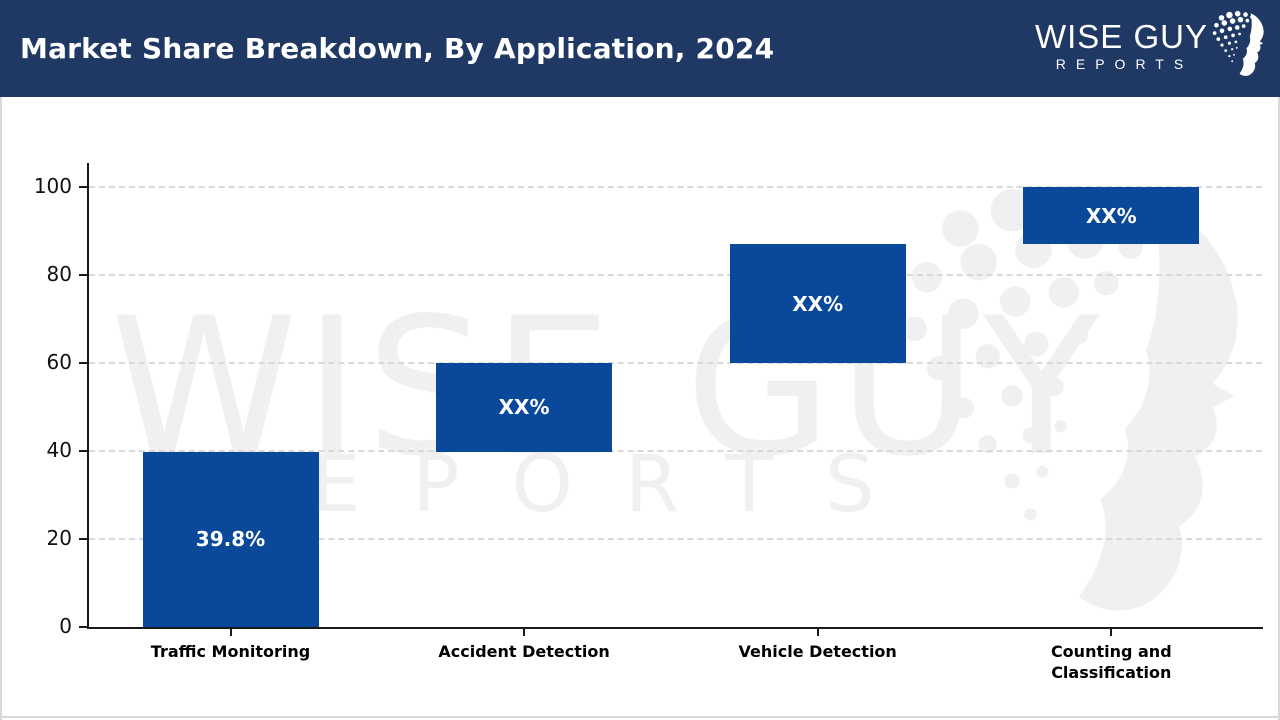 Image resolution: width=1280 pixels, height=720 pixels. I want to click on bar-value-label-accident-detection: XX%, so click(524, 407).